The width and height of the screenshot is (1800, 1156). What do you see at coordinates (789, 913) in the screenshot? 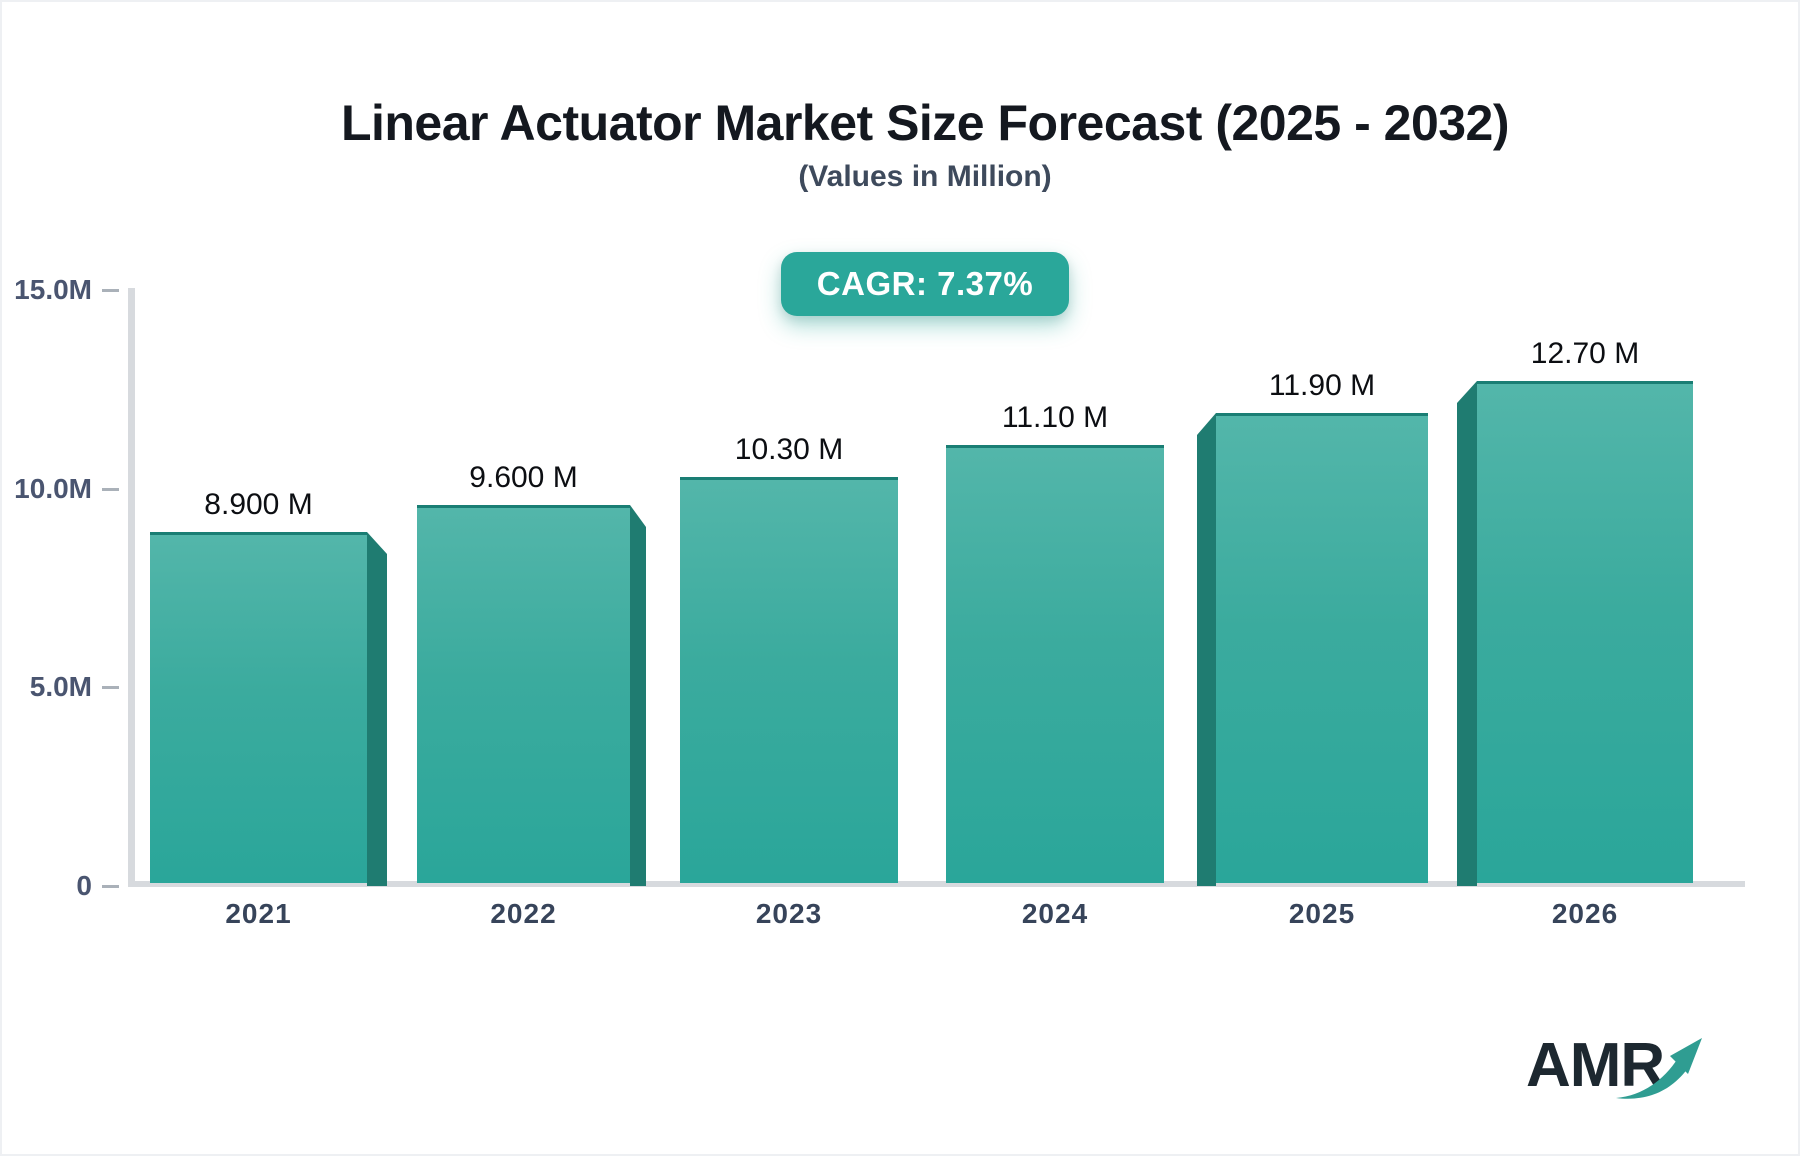
I see `x-axis-label-2023: 2023` at bounding box center [789, 913].